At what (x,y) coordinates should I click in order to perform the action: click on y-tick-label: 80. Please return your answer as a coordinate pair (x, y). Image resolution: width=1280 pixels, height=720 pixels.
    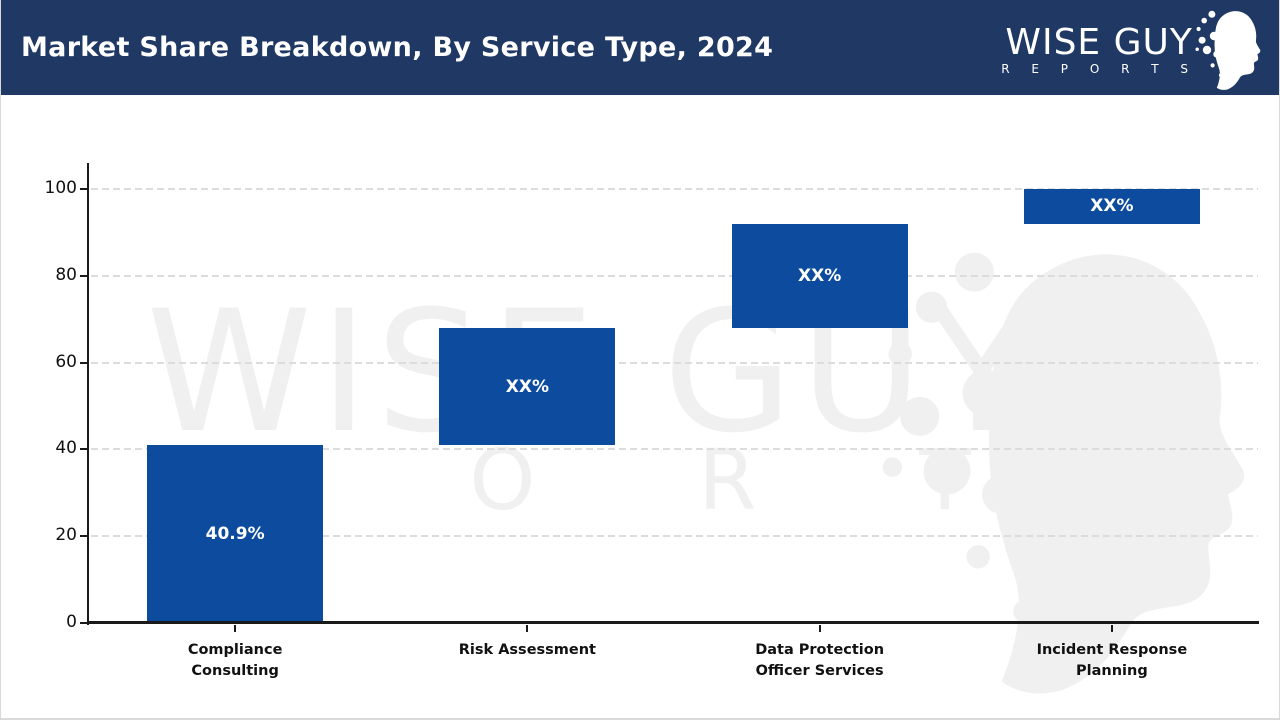
    Looking at the image, I should click on (66, 274).